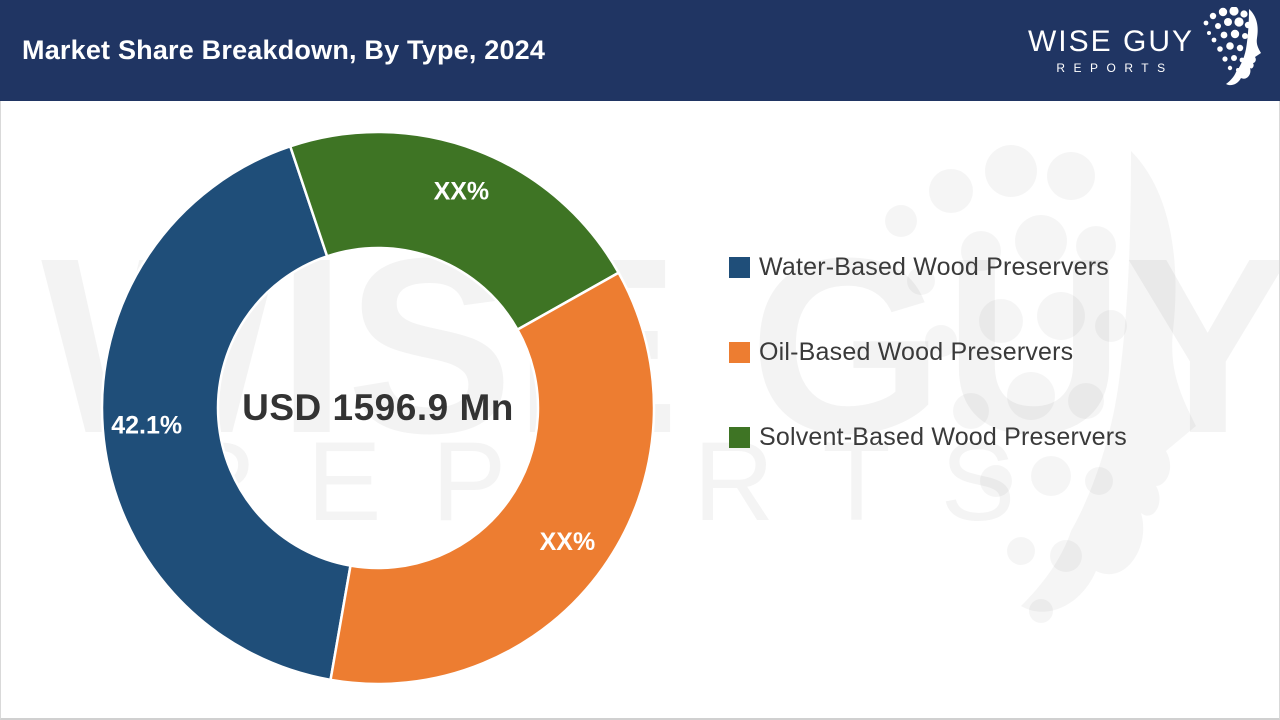 This screenshot has height=720, width=1280. I want to click on legend-item-oil-based: Oil-Based Wood Preservers, so click(928, 352).